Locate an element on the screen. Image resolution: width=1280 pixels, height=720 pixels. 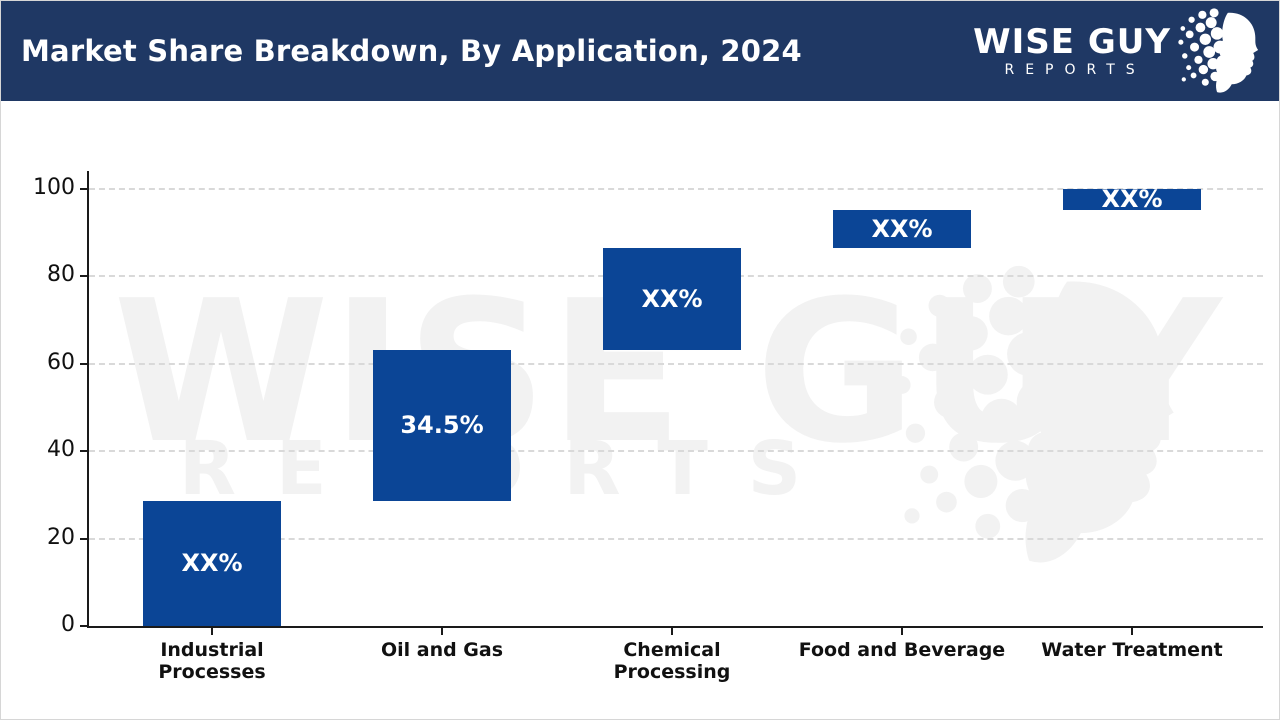
x-category-label-2: Oil and Gas is located at coordinates (442, 650).